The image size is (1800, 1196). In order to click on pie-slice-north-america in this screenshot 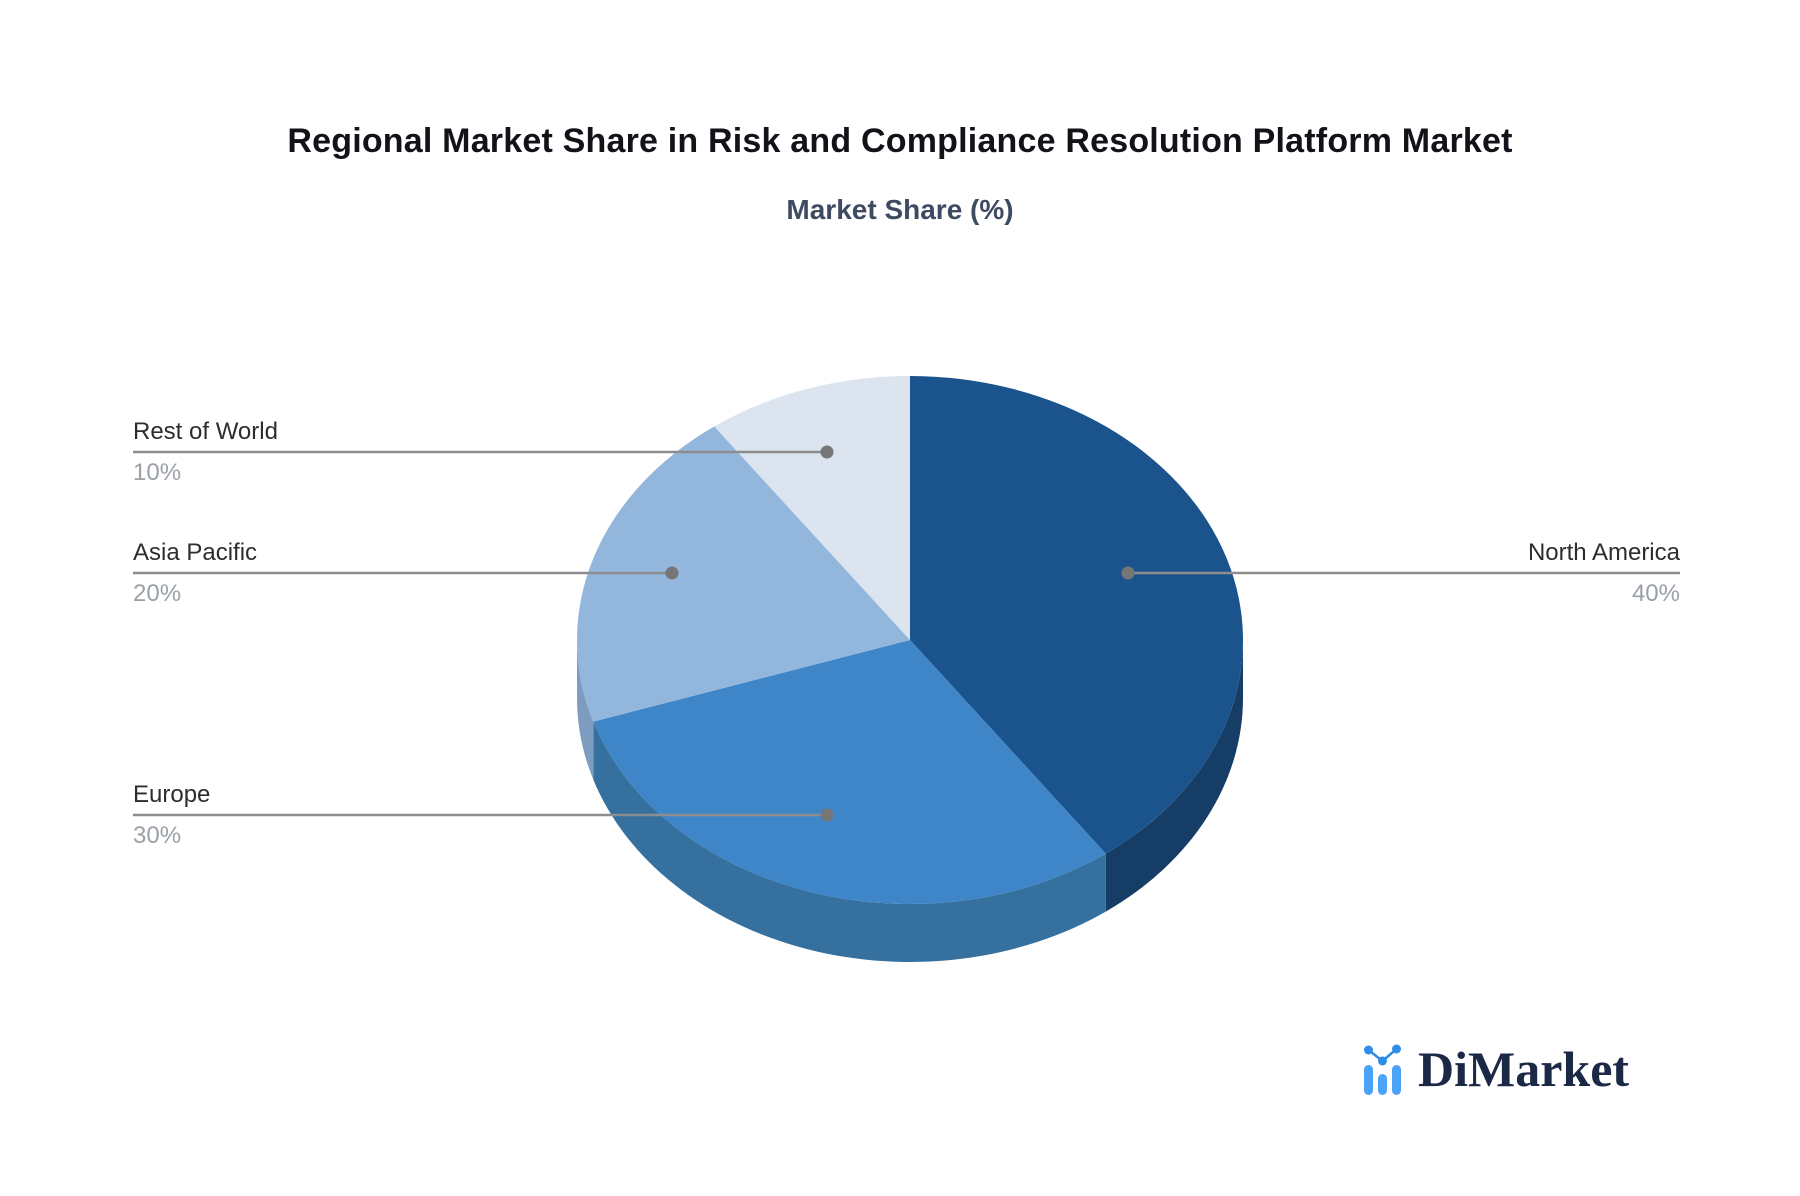, I will do `click(1076, 615)`.